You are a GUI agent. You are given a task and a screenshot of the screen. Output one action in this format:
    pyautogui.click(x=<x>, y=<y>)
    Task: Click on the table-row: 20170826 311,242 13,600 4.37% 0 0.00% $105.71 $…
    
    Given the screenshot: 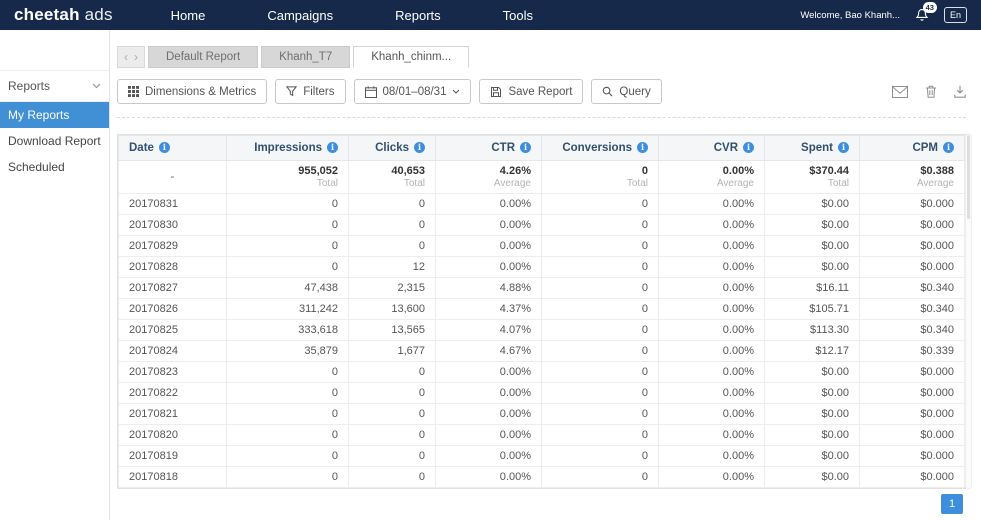 What is the action you would take?
    pyautogui.click(x=541, y=309)
    